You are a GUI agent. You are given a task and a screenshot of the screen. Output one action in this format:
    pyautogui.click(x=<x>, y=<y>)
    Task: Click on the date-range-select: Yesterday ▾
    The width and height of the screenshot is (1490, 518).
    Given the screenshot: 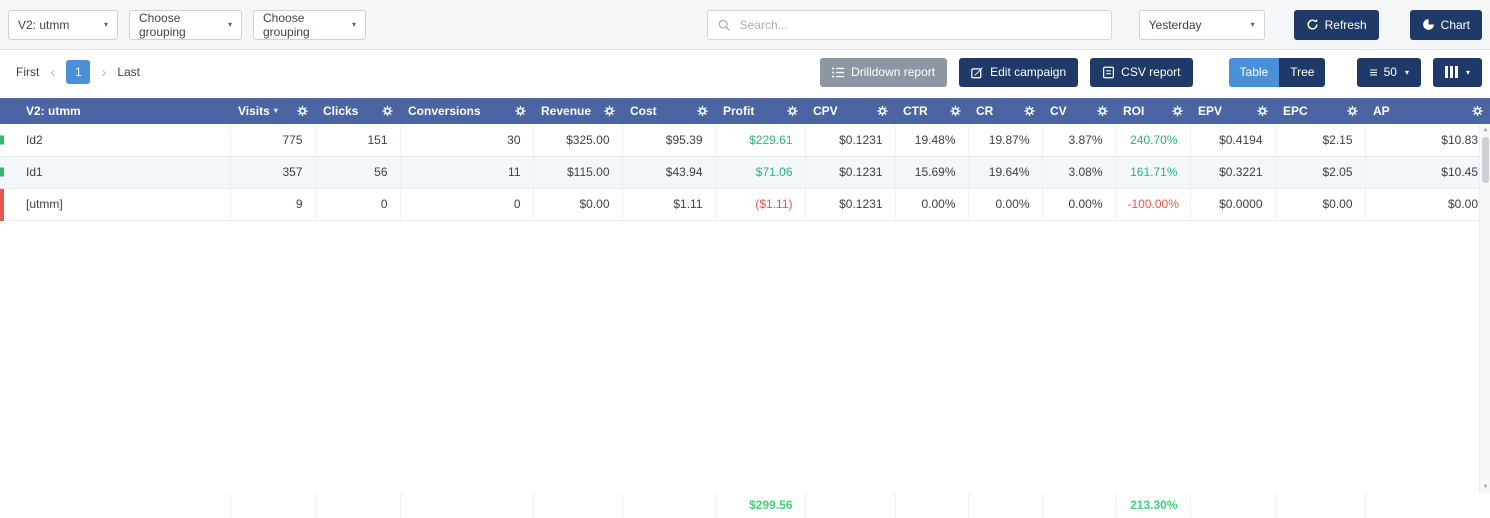 What is the action you would take?
    pyautogui.click(x=1201, y=24)
    